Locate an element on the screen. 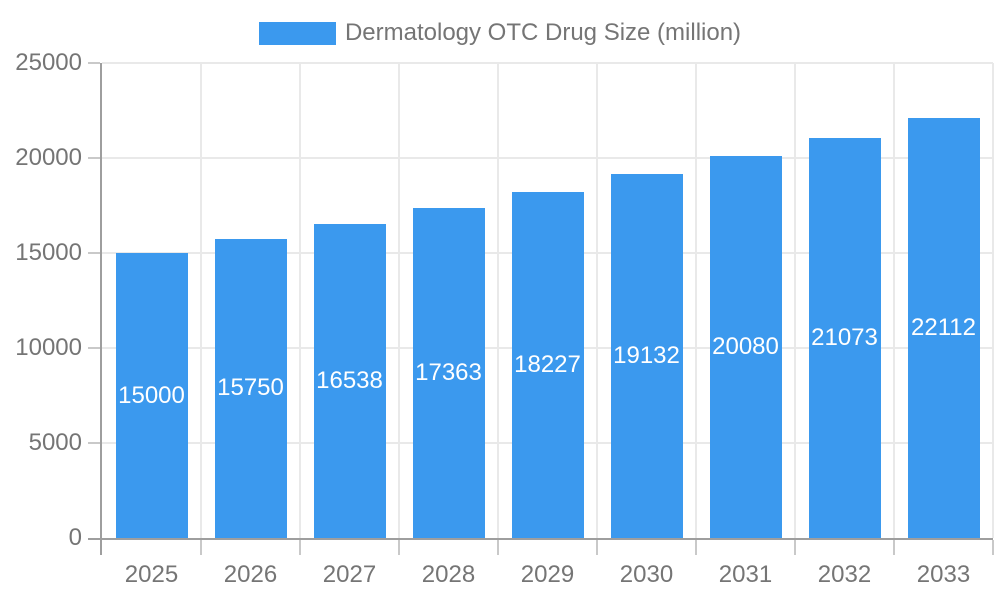 This screenshot has height=600, width=1000. bar-value-label: 15750 is located at coordinates (250, 388).